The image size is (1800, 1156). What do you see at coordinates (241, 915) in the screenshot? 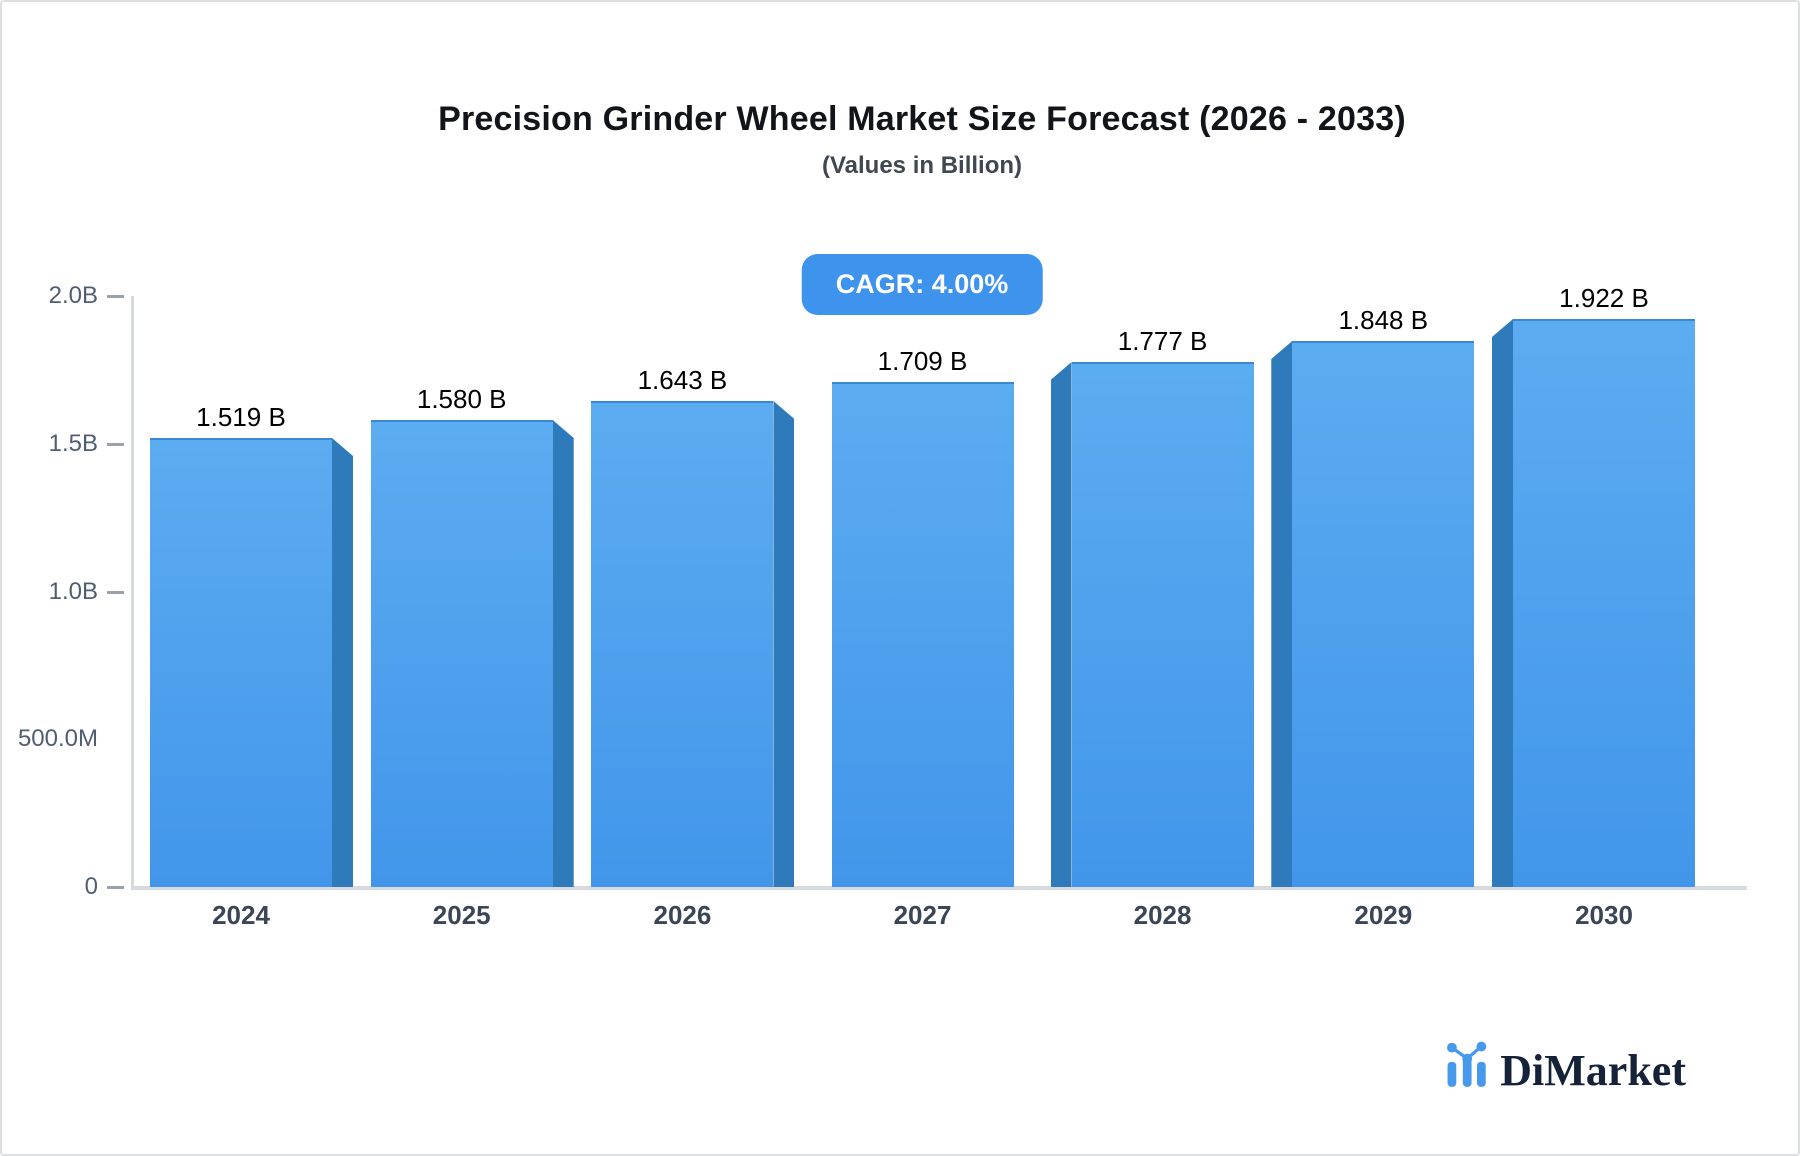
I see `x-axis-label-2024: 2024` at bounding box center [241, 915].